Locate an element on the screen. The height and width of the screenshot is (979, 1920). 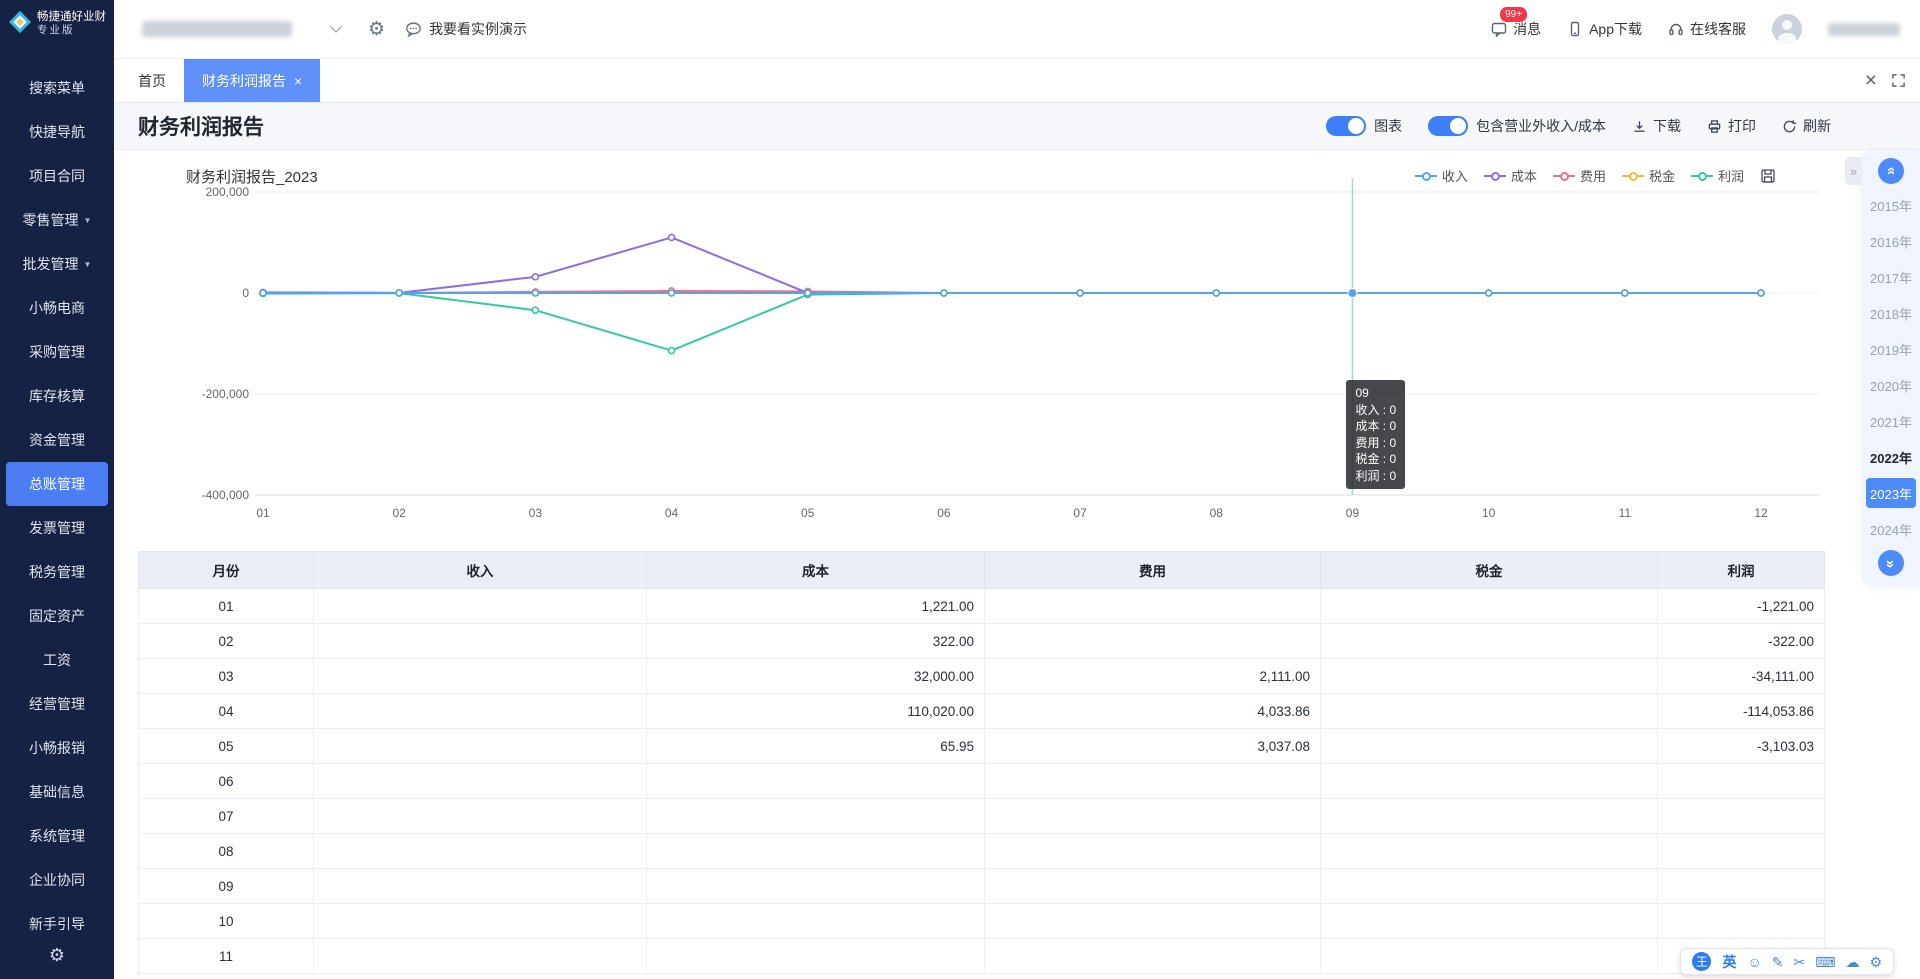
column-header: 费用 is located at coordinates (1152, 570).